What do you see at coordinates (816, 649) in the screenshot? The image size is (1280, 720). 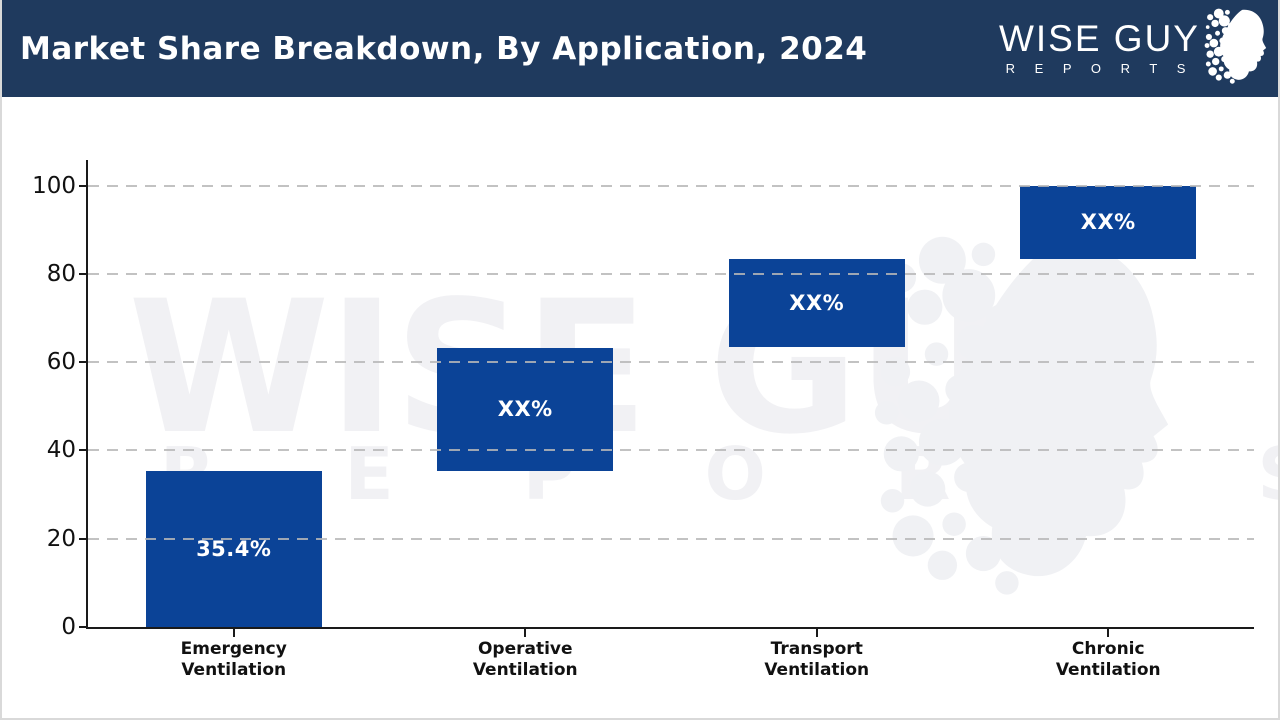 I see `x-axis-label-line: Transport` at bounding box center [816, 649].